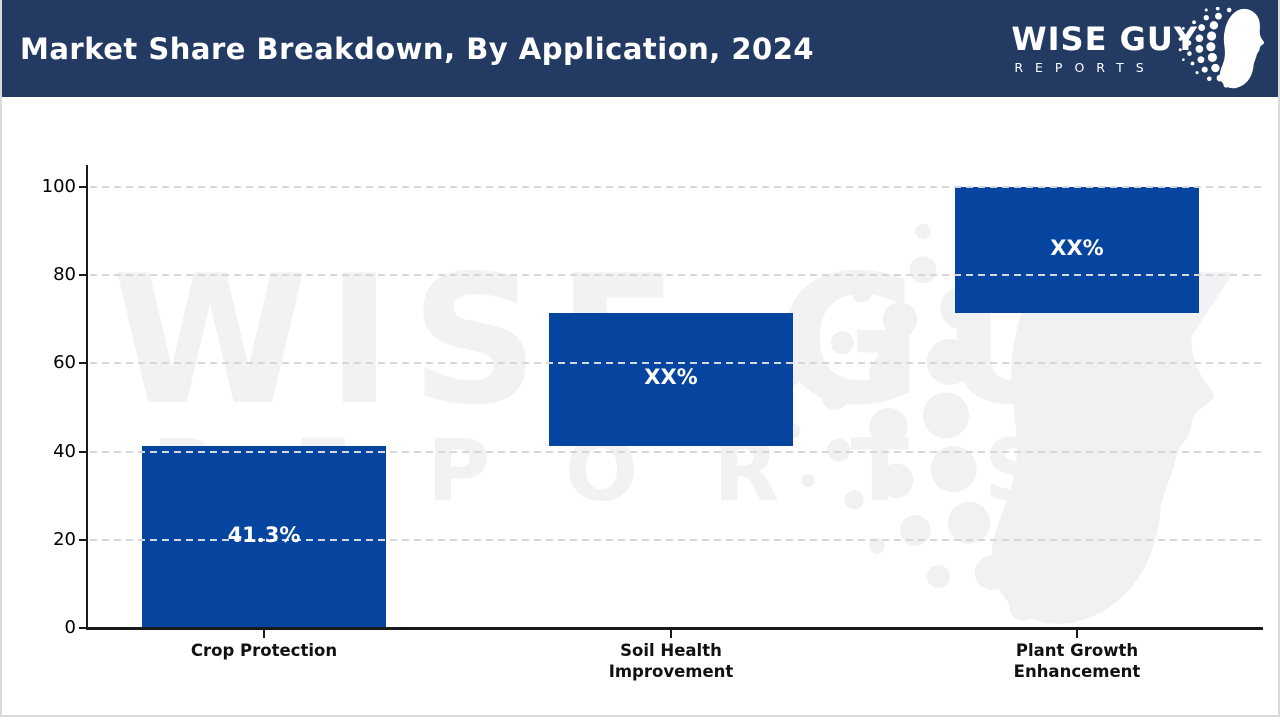 The width and height of the screenshot is (1280, 720). I want to click on y-tick-label: 100, so click(58, 186).